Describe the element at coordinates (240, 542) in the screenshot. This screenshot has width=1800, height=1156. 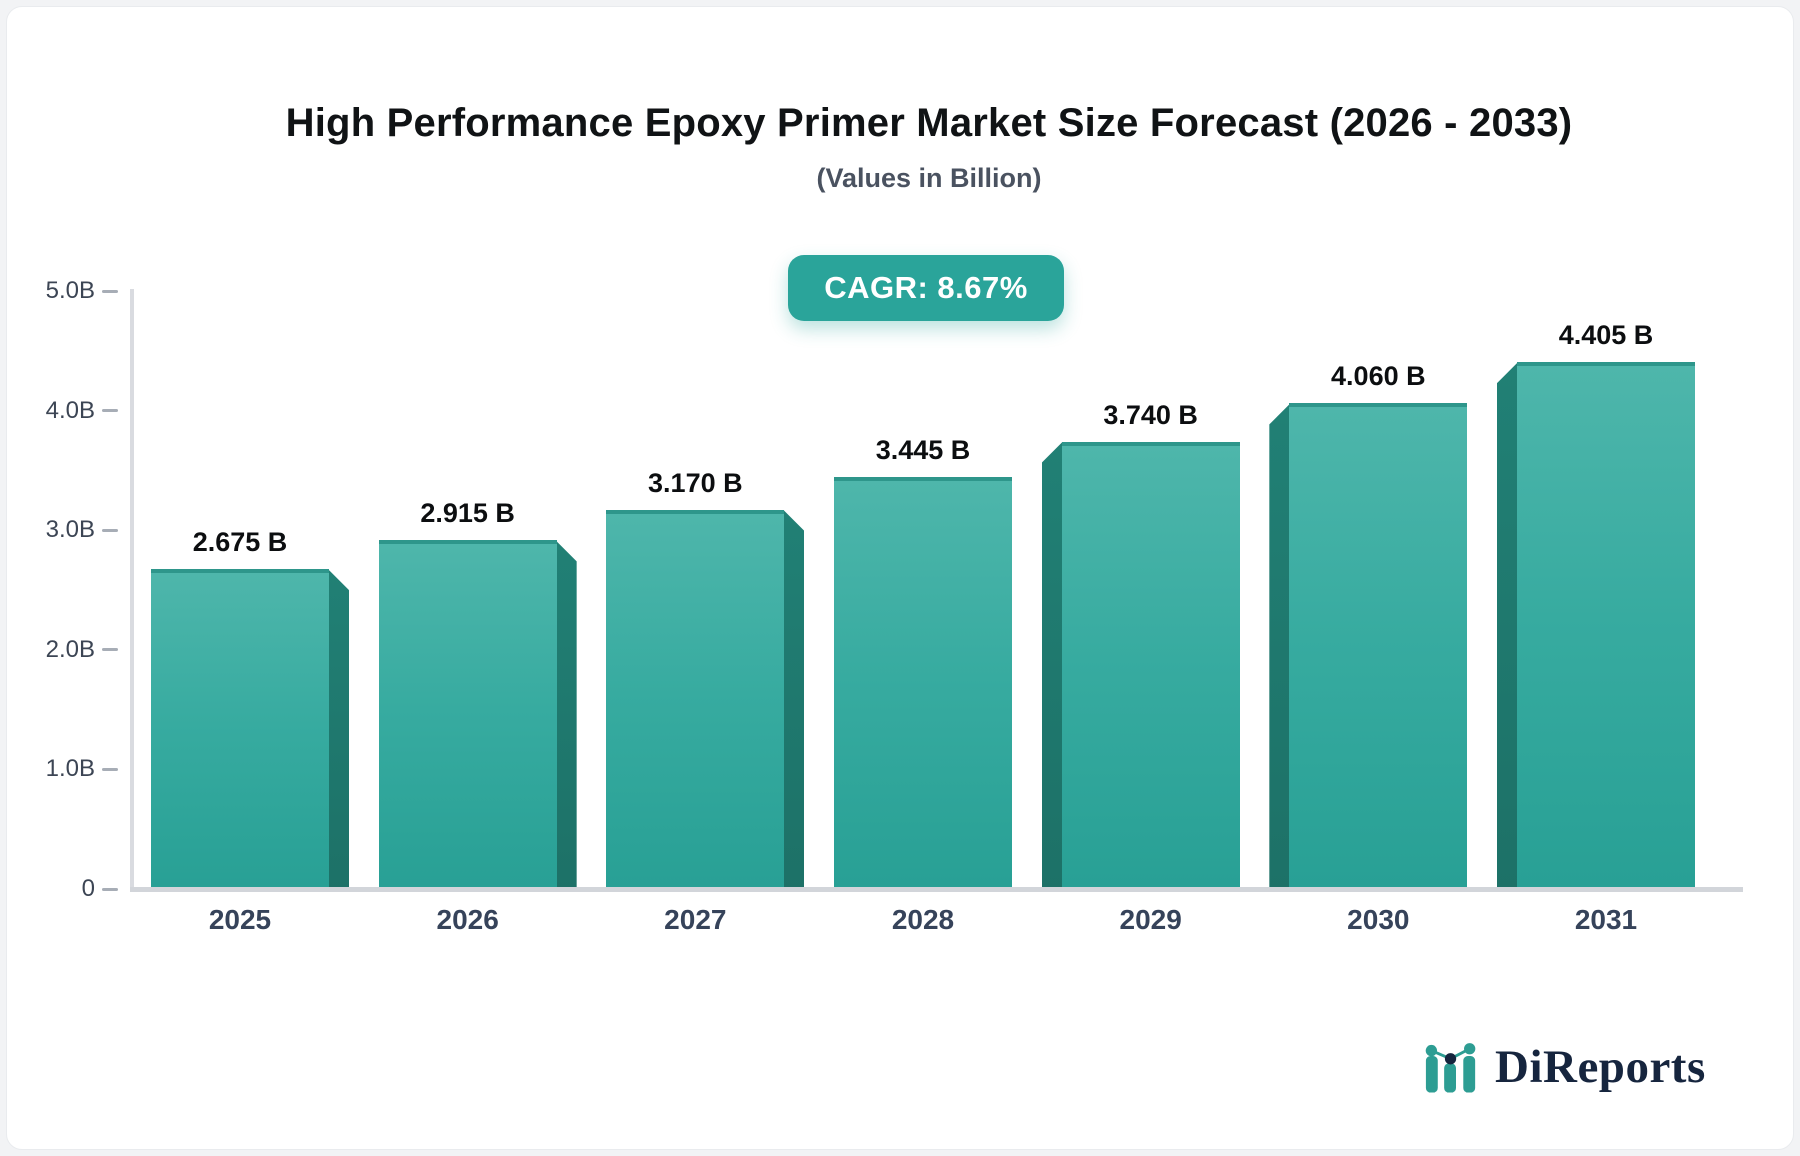
I see `bar-value-label: 2.675 B` at that location.